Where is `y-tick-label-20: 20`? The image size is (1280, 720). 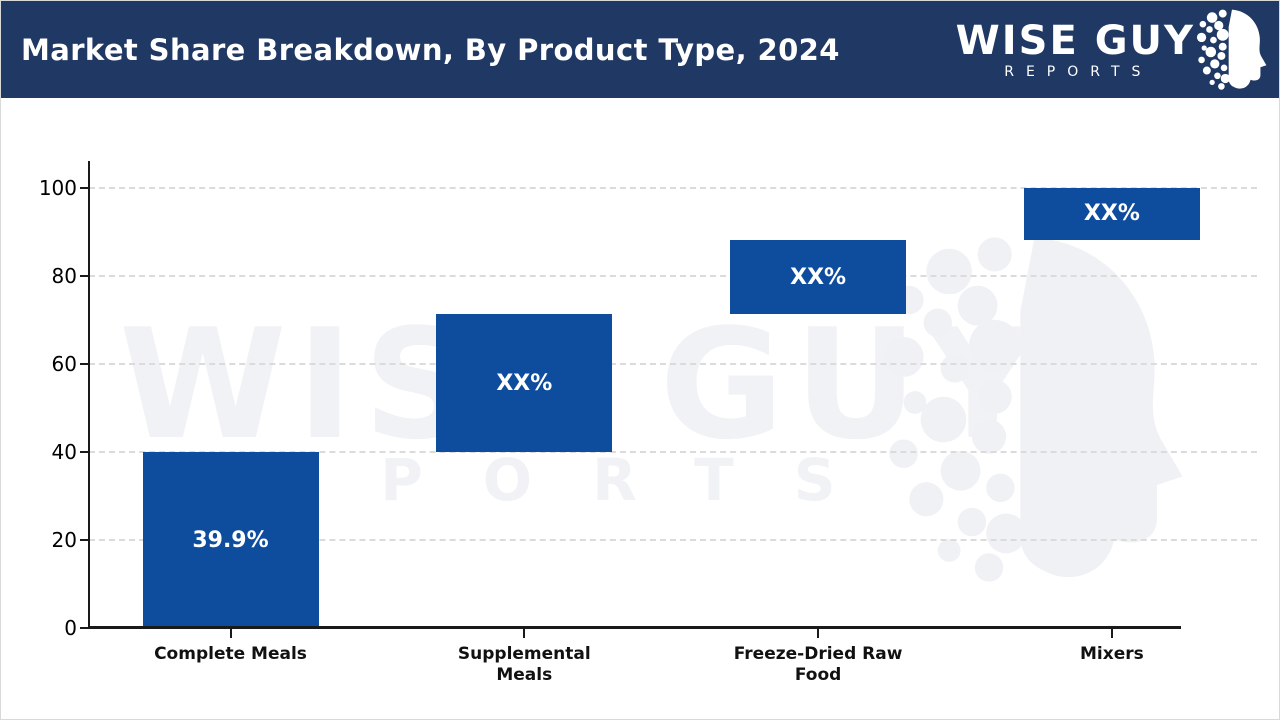
y-tick-label-20: 20 is located at coordinates (64, 540).